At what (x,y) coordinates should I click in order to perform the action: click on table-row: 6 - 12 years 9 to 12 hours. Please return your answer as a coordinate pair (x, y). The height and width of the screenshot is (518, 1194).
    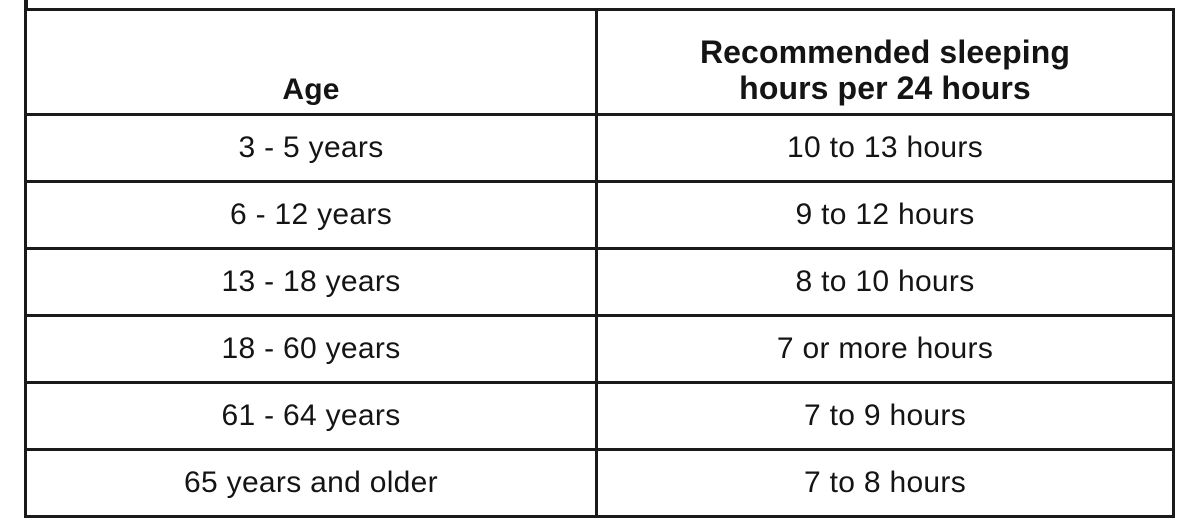
    Looking at the image, I should click on (599, 215).